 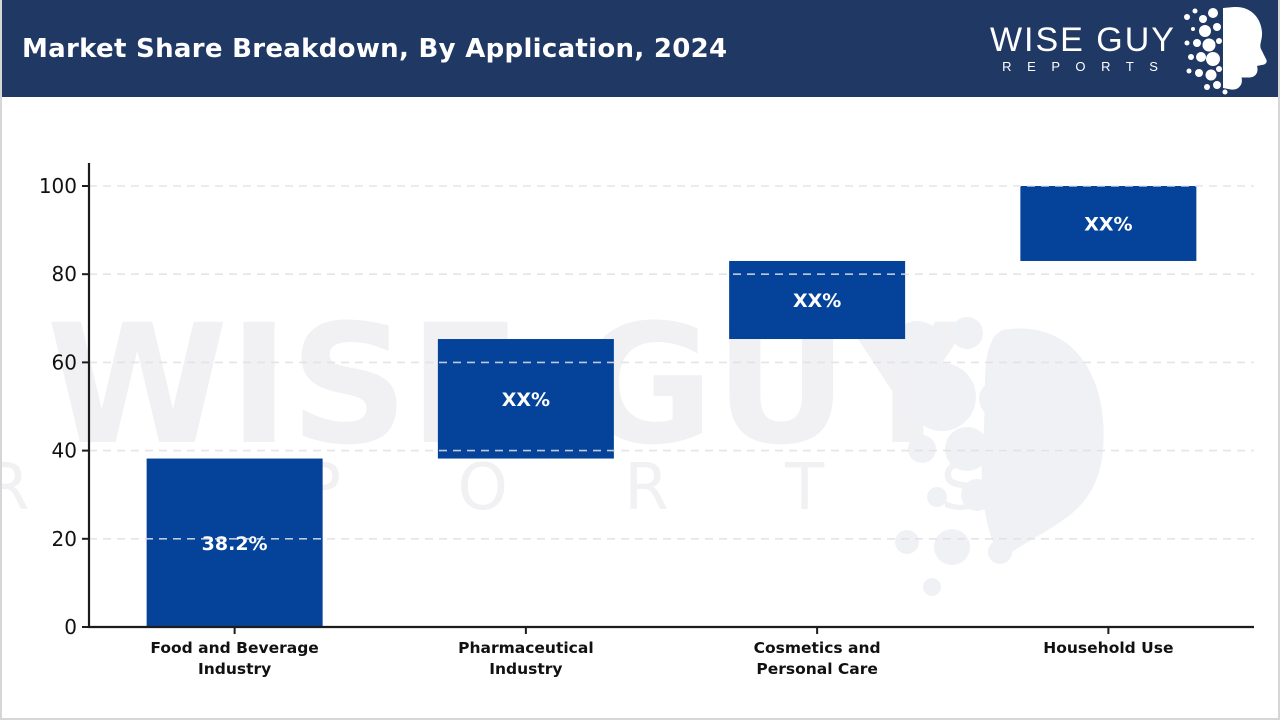 I want to click on x-category-label: Pharmaceutical Industry, so click(x=526, y=658).